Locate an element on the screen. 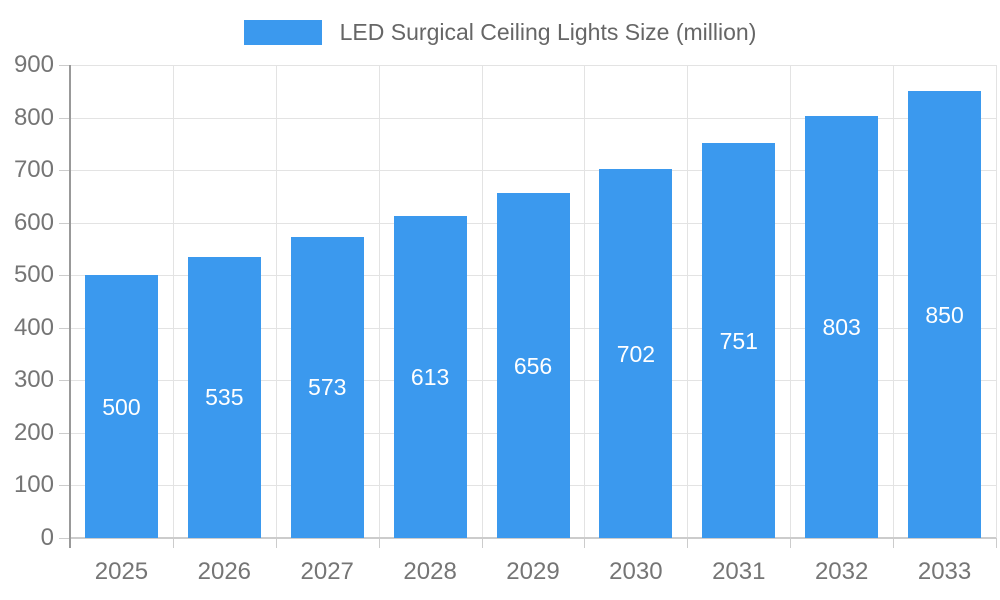 The image size is (1000, 600). x-axis-label-2032: 2032 is located at coordinates (841, 571).